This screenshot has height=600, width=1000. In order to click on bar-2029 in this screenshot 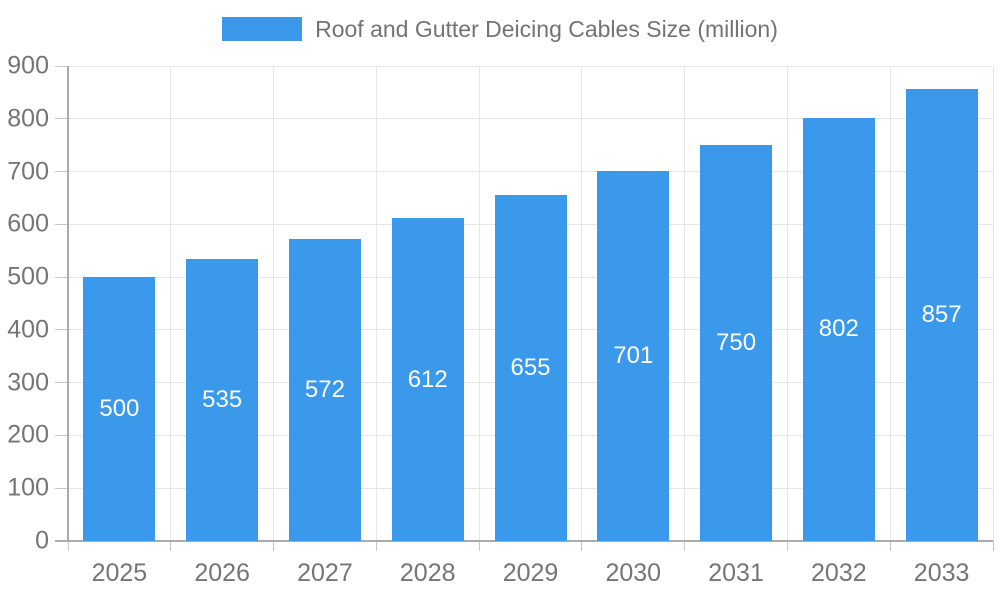, I will do `click(530, 368)`.